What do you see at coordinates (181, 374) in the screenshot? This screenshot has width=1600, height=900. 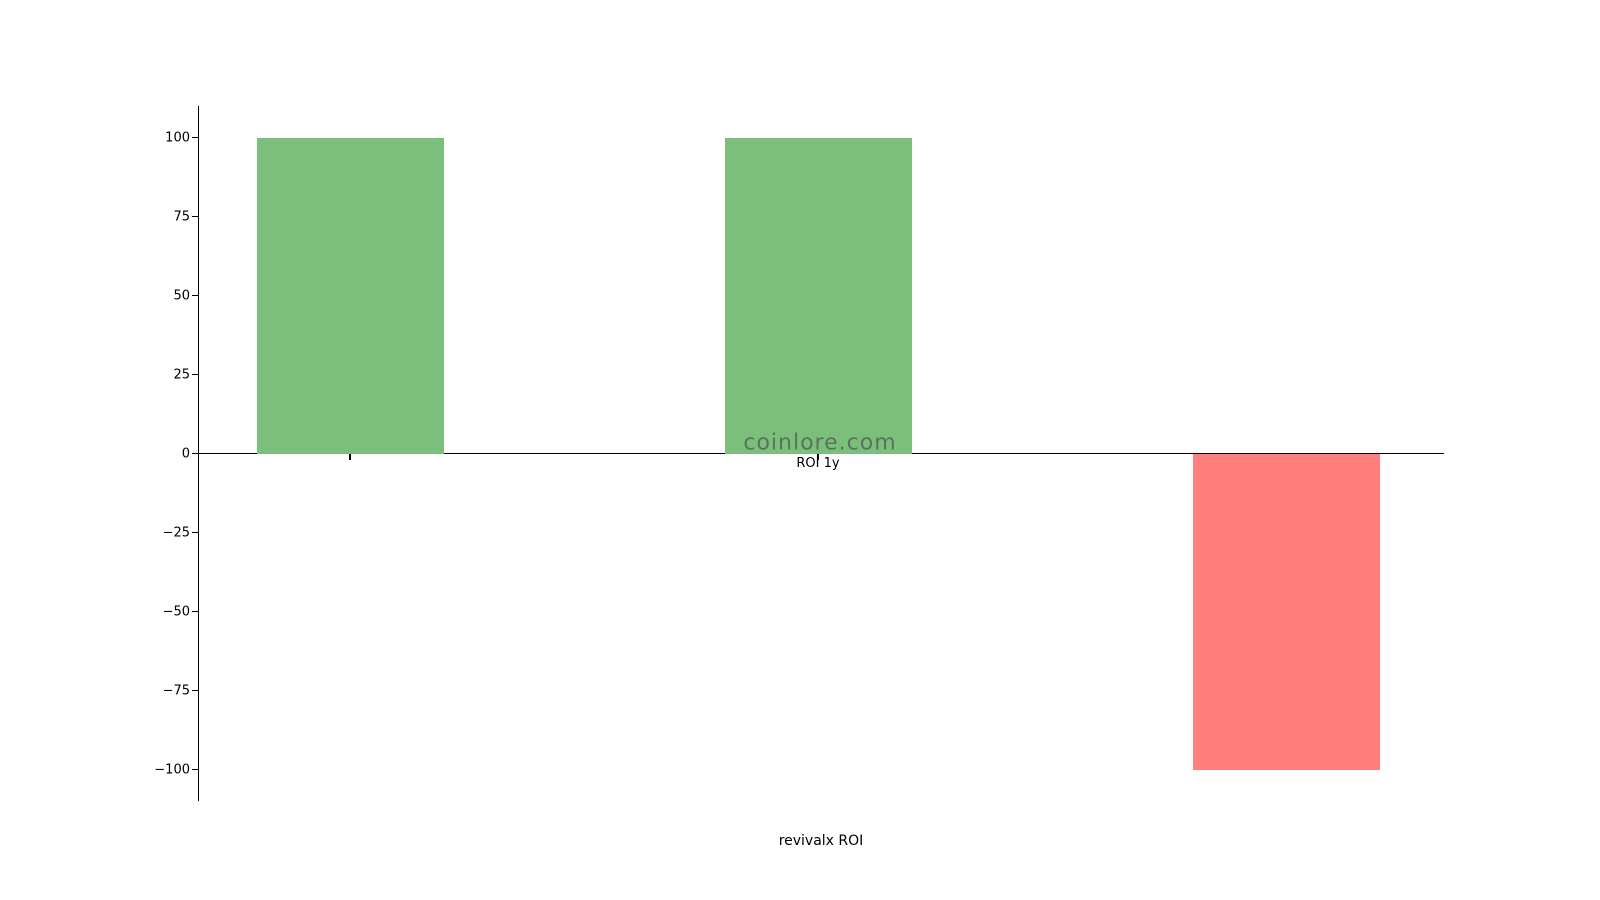 I see `y-tick-label: 25` at bounding box center [181, 374].